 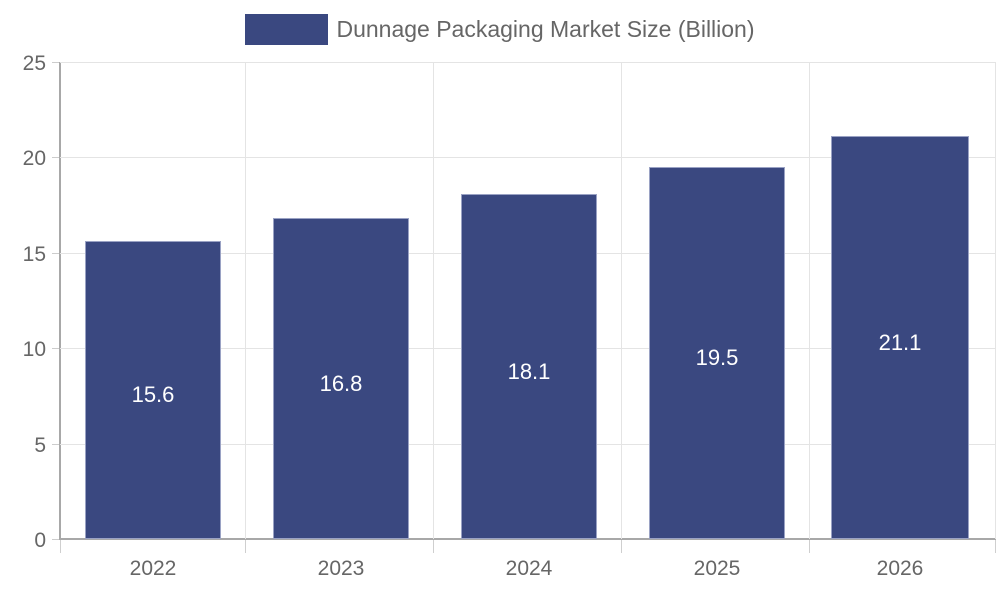 I want to click on y-tick-label-20: 20, so click(x=34, y=158).